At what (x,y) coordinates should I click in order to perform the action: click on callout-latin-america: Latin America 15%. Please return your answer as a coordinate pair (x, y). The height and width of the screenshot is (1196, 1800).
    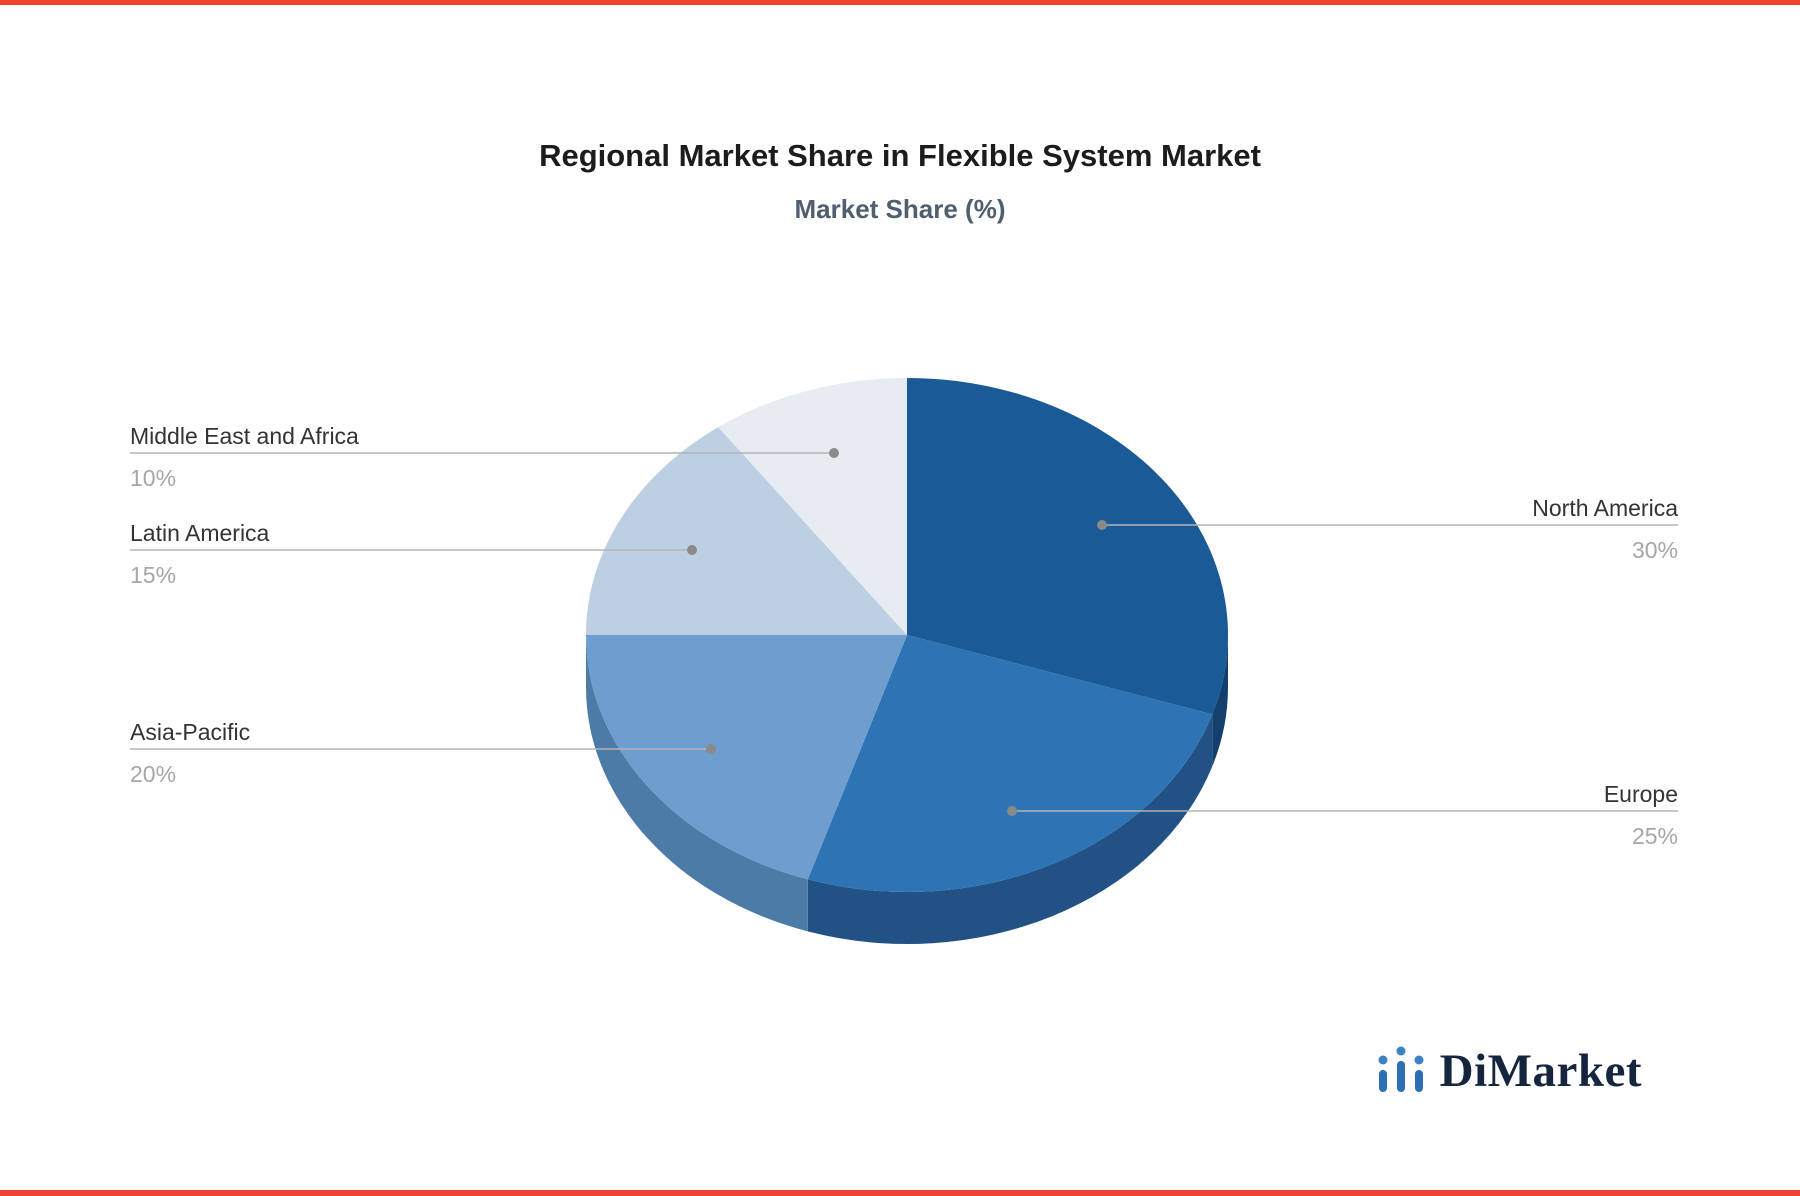
    Looking at the image, I should click on (413, 554).